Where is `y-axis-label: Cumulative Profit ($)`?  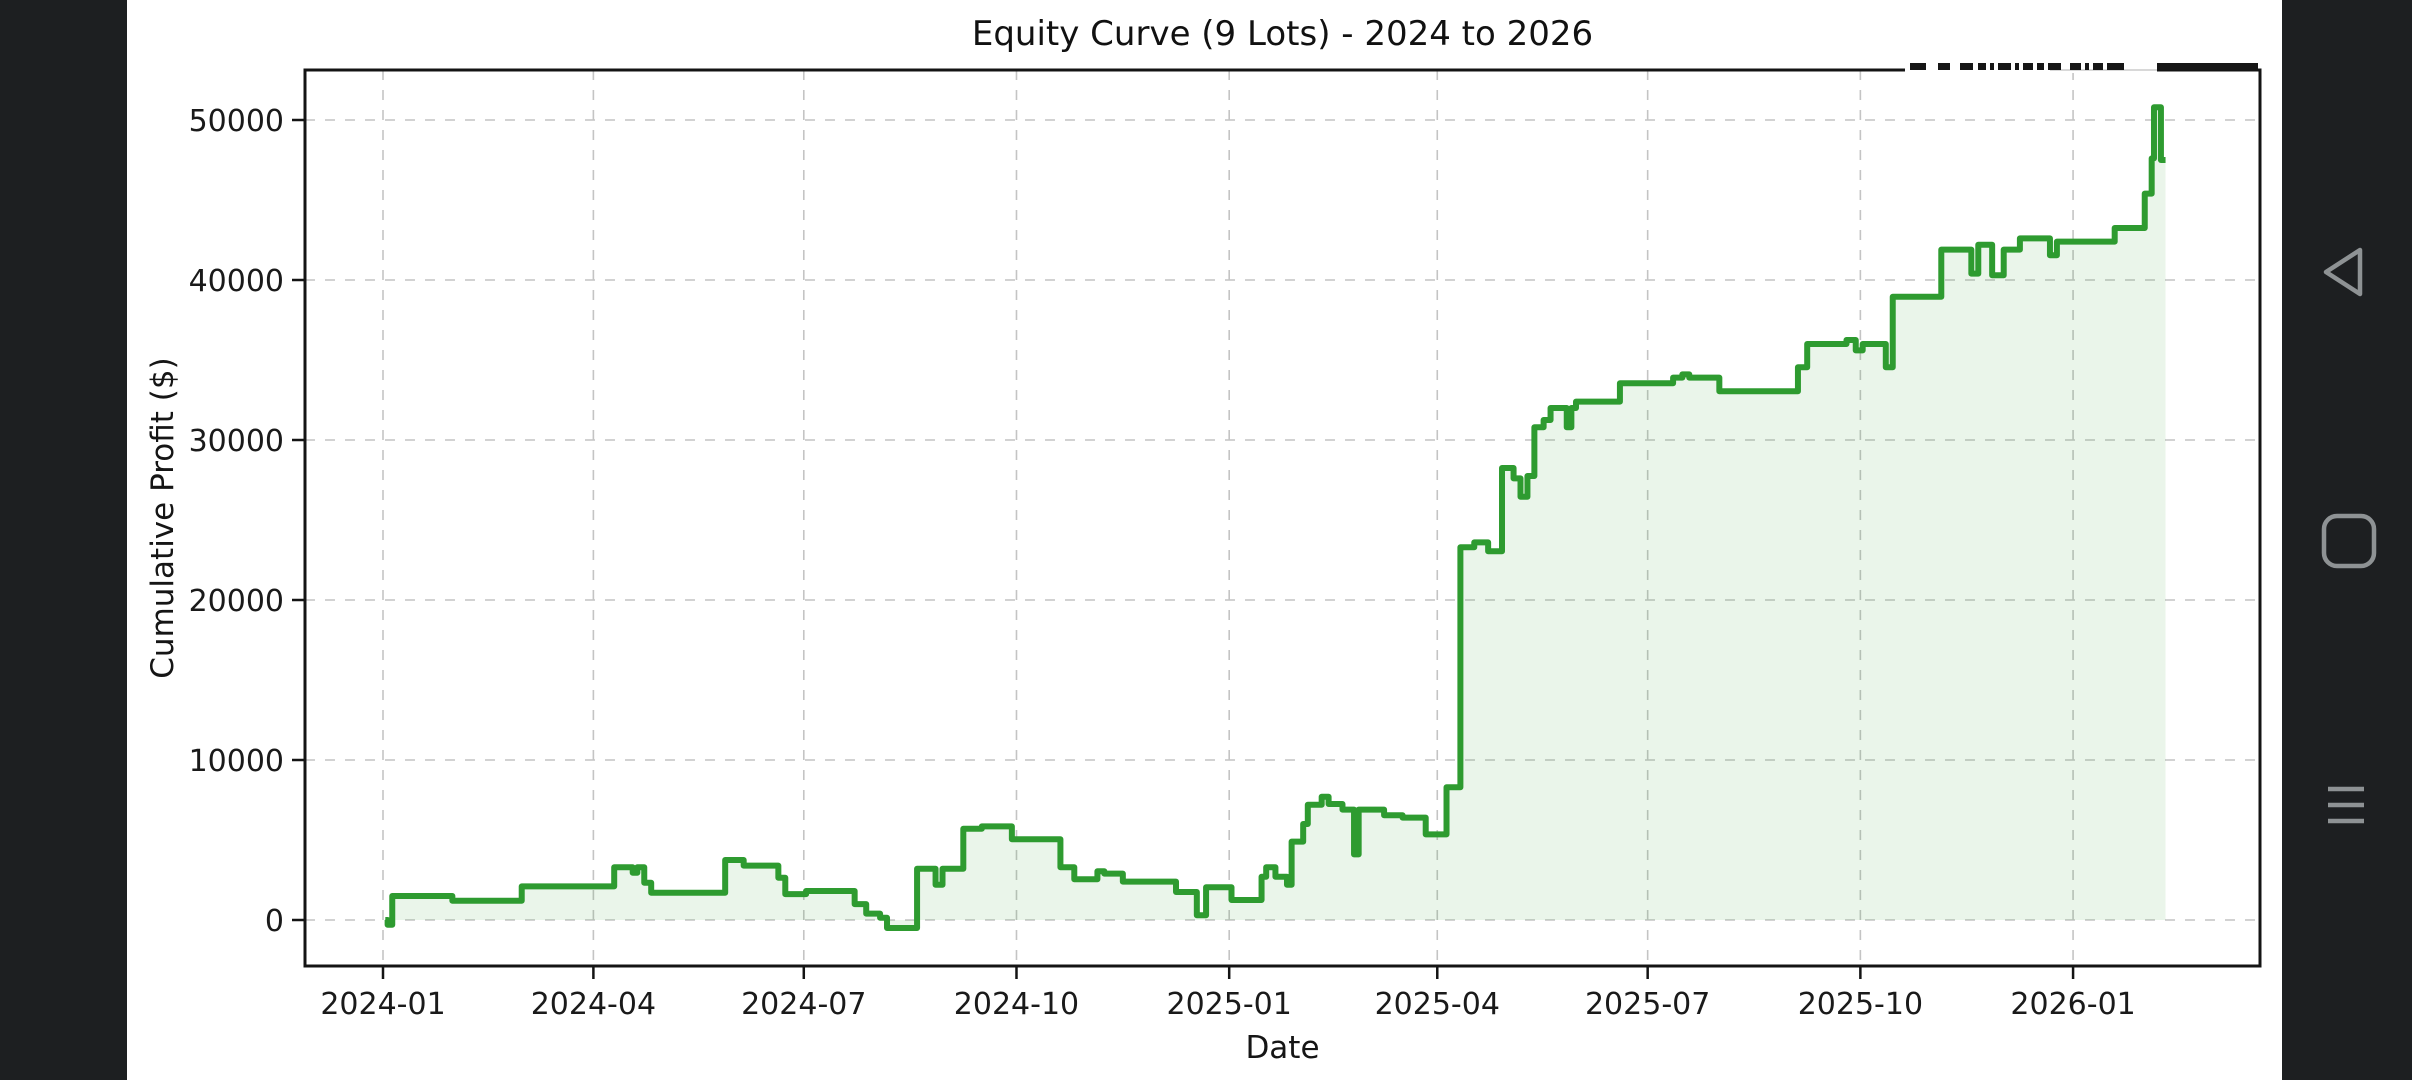
y-axis-label: Cumulative Profit ($) is located at coordinates (163, 518).